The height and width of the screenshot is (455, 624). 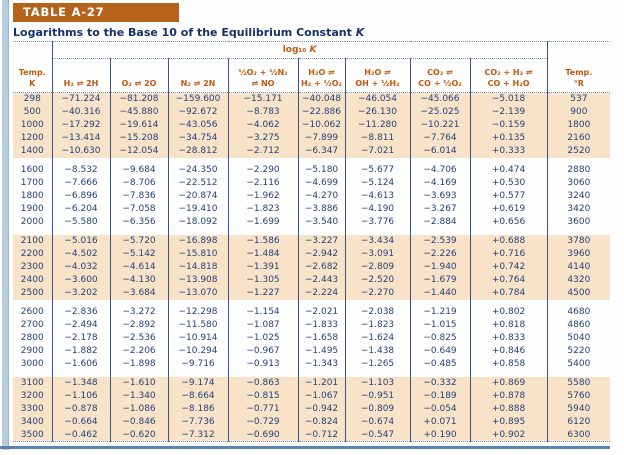 What do you see at coordinates (578, 293) in the screenshot?
I see `temp-r-cell: 4500` at bounding box center [578, 293].